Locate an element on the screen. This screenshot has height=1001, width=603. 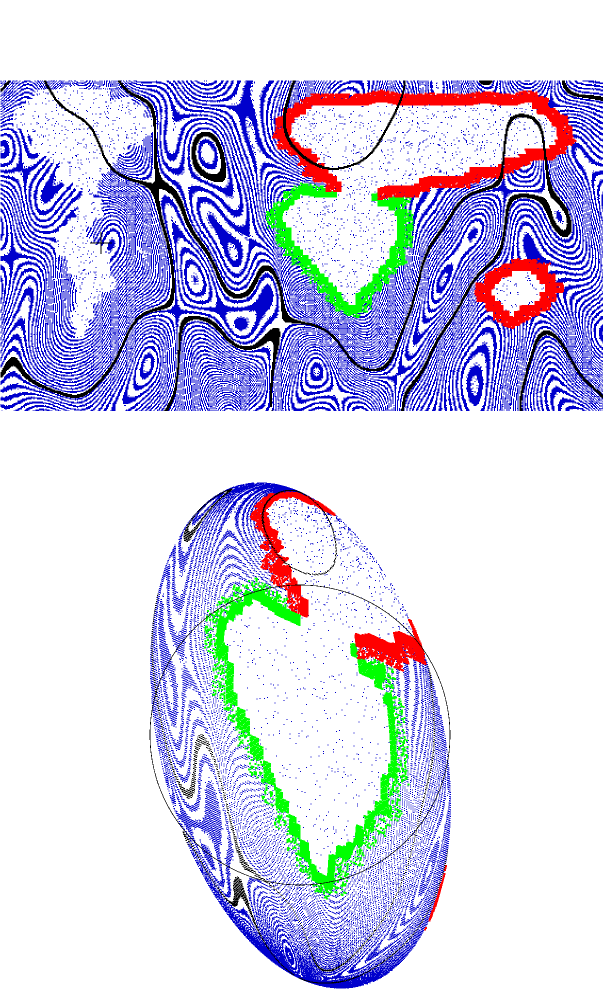
crosshair-marker is located at coordinates (101, 243).